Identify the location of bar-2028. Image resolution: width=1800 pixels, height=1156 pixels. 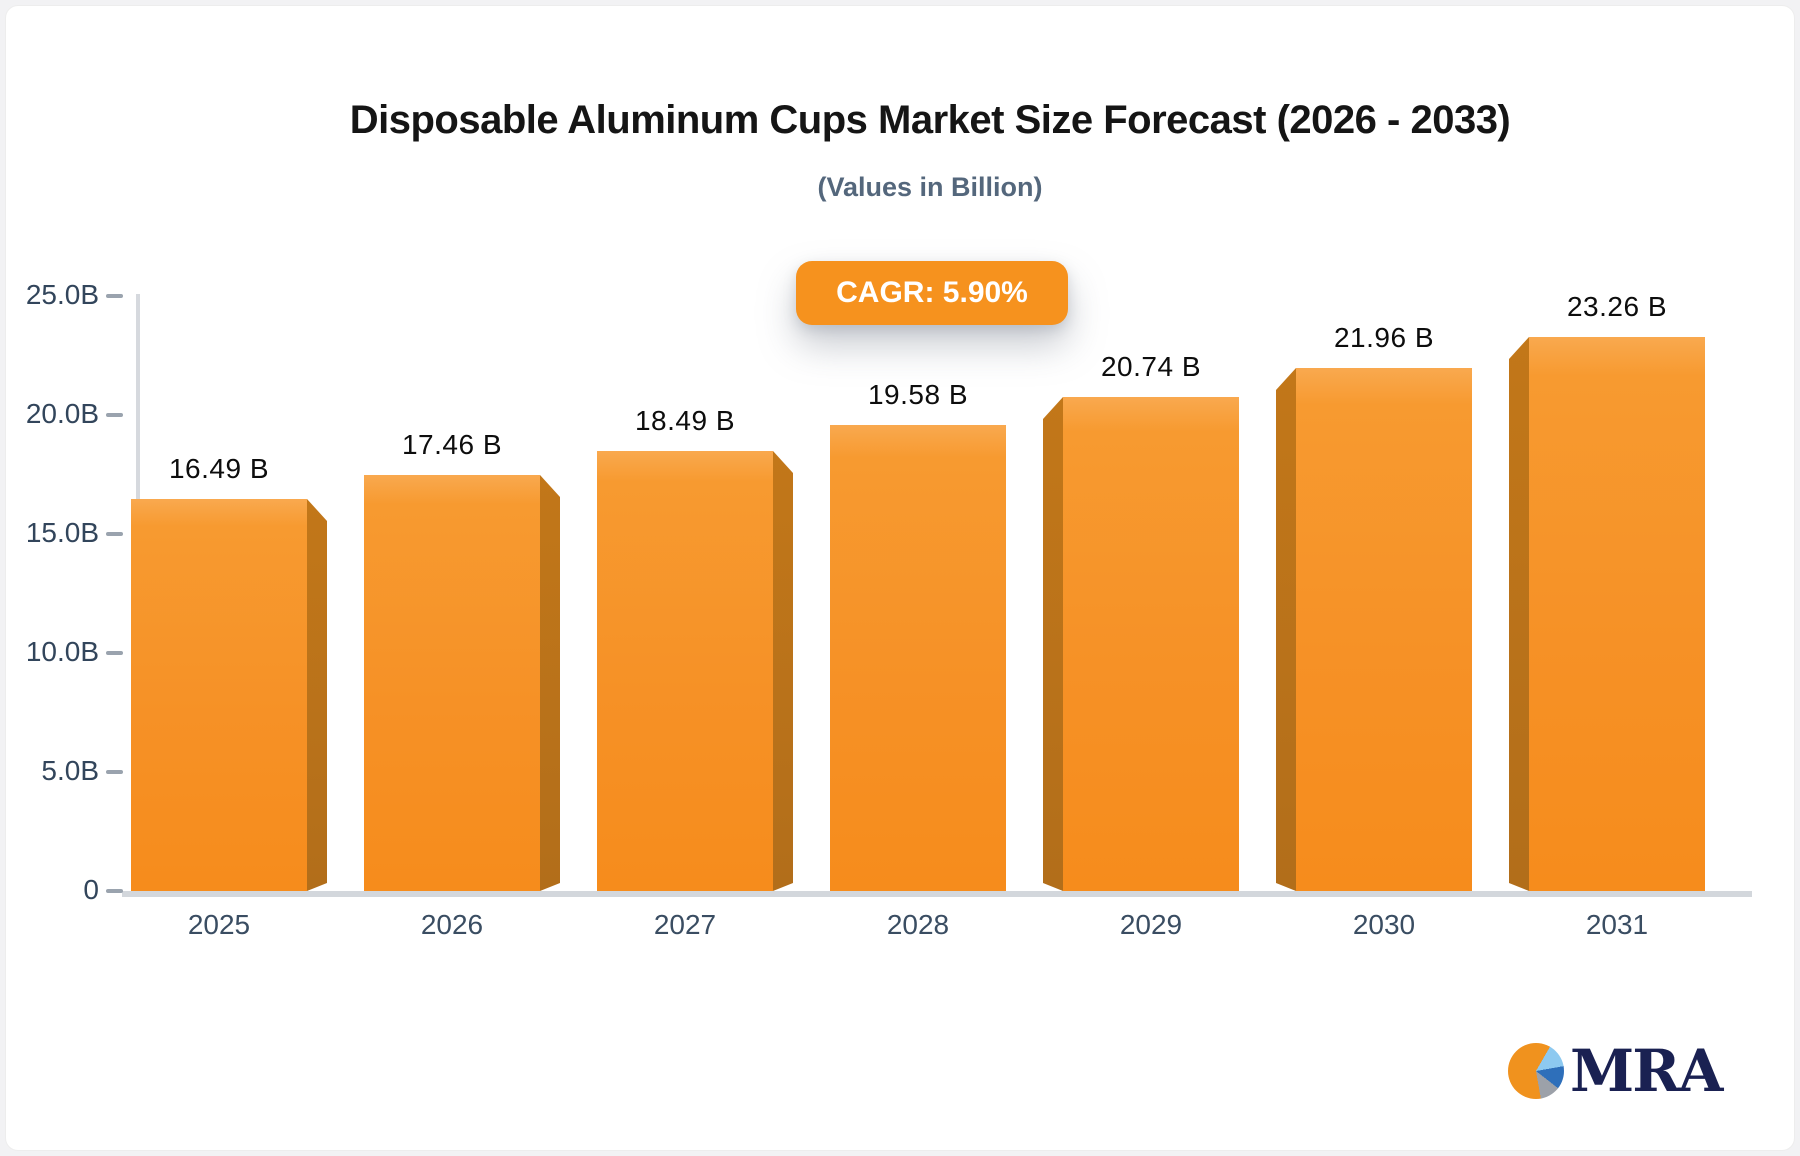
(918, 658).